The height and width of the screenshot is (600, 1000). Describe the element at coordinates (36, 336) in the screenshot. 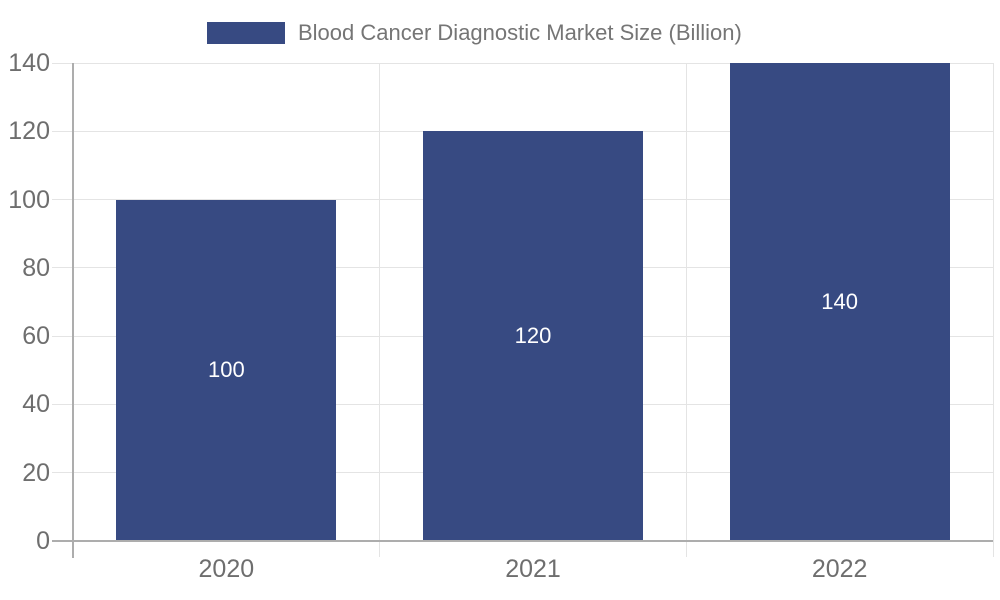

I see `y-axis-tick-label: 60` at that location.